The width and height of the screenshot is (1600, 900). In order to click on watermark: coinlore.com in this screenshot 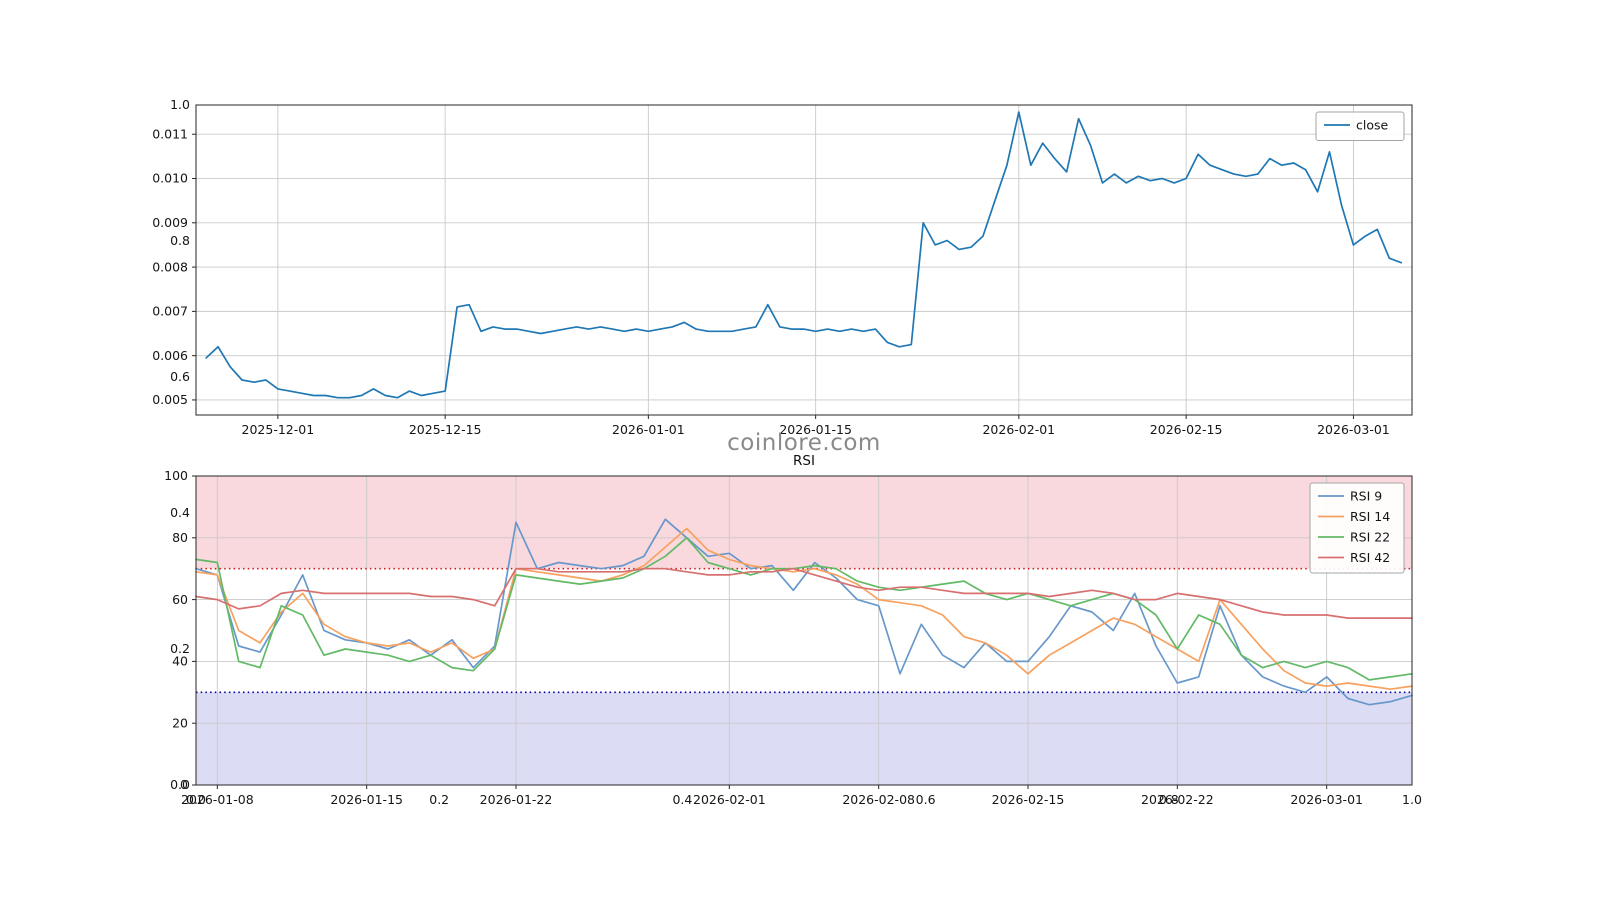, I will do `click(804, 443)`.